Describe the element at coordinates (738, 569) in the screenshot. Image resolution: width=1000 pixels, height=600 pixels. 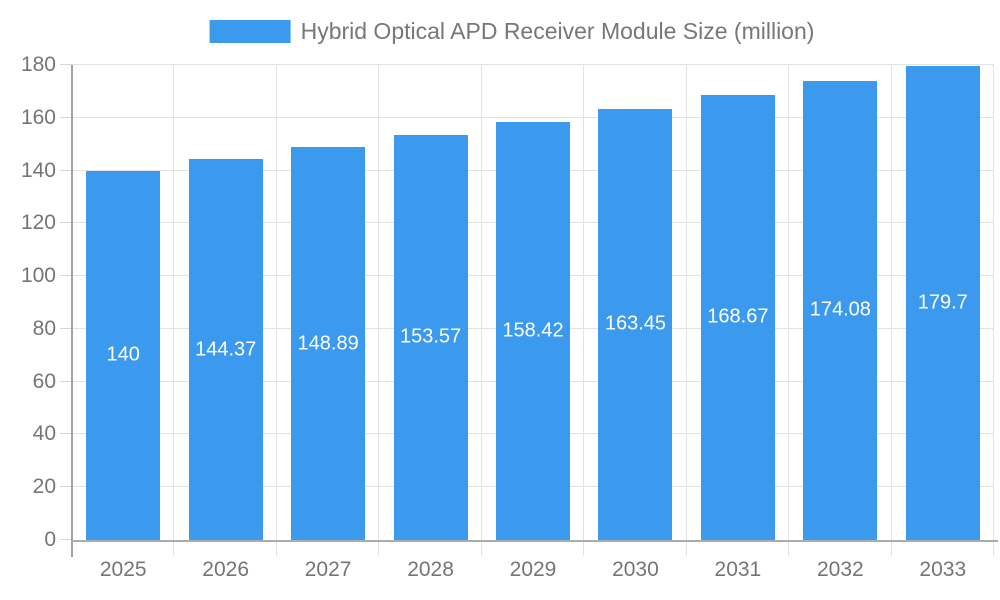
I see `x-axis-label-2031: 2031` at that location.